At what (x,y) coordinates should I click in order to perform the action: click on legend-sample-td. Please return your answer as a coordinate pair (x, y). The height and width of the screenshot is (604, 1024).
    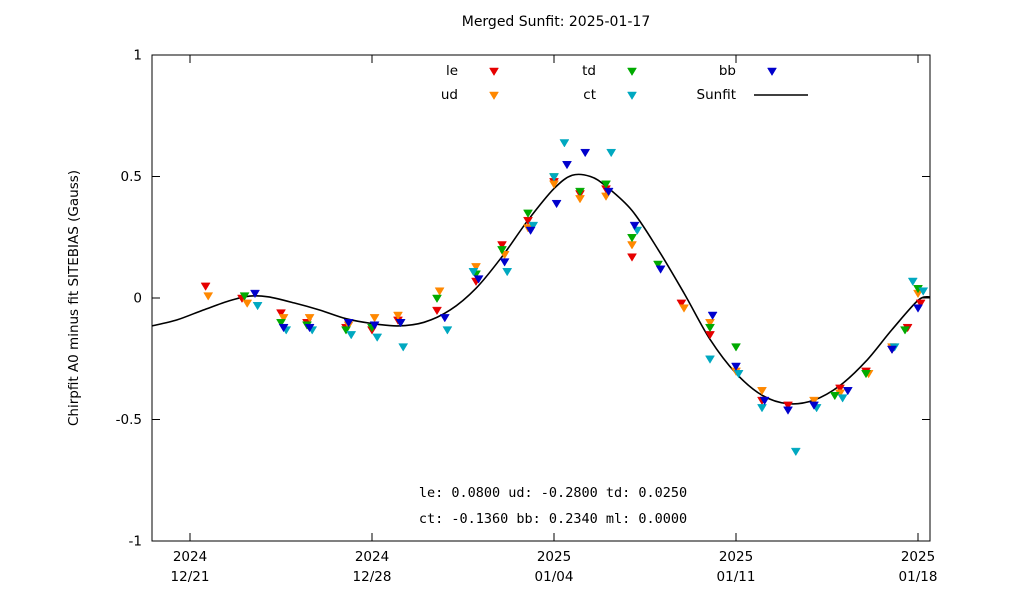
    Looking at the image, I should click on (632, 71).